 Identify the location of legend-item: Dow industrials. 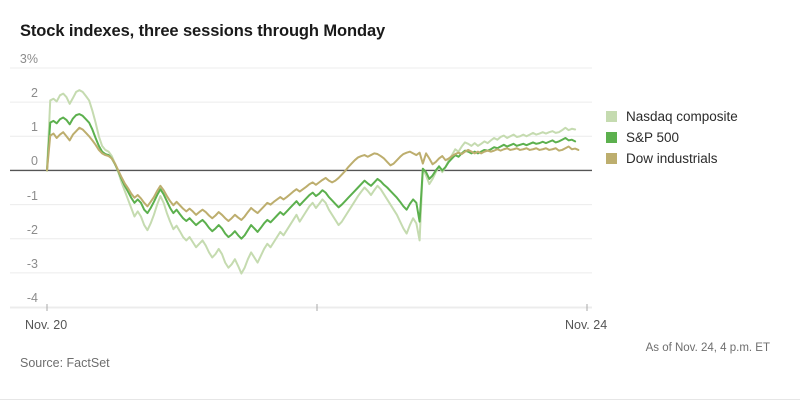
(672, 158).